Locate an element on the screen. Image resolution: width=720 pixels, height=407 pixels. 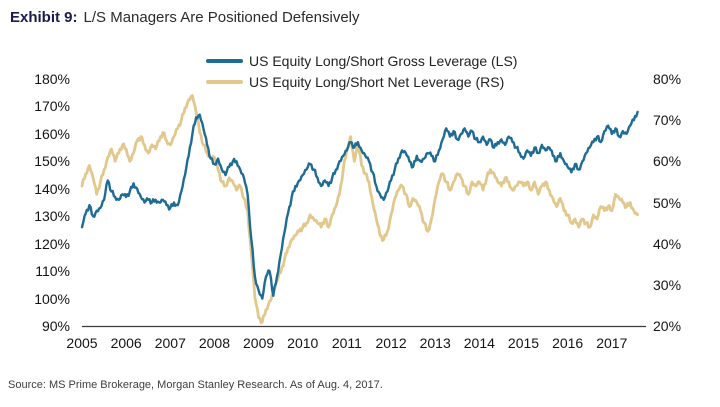
y-axis-tick-right: 40% is located at coordinates (667, 243).